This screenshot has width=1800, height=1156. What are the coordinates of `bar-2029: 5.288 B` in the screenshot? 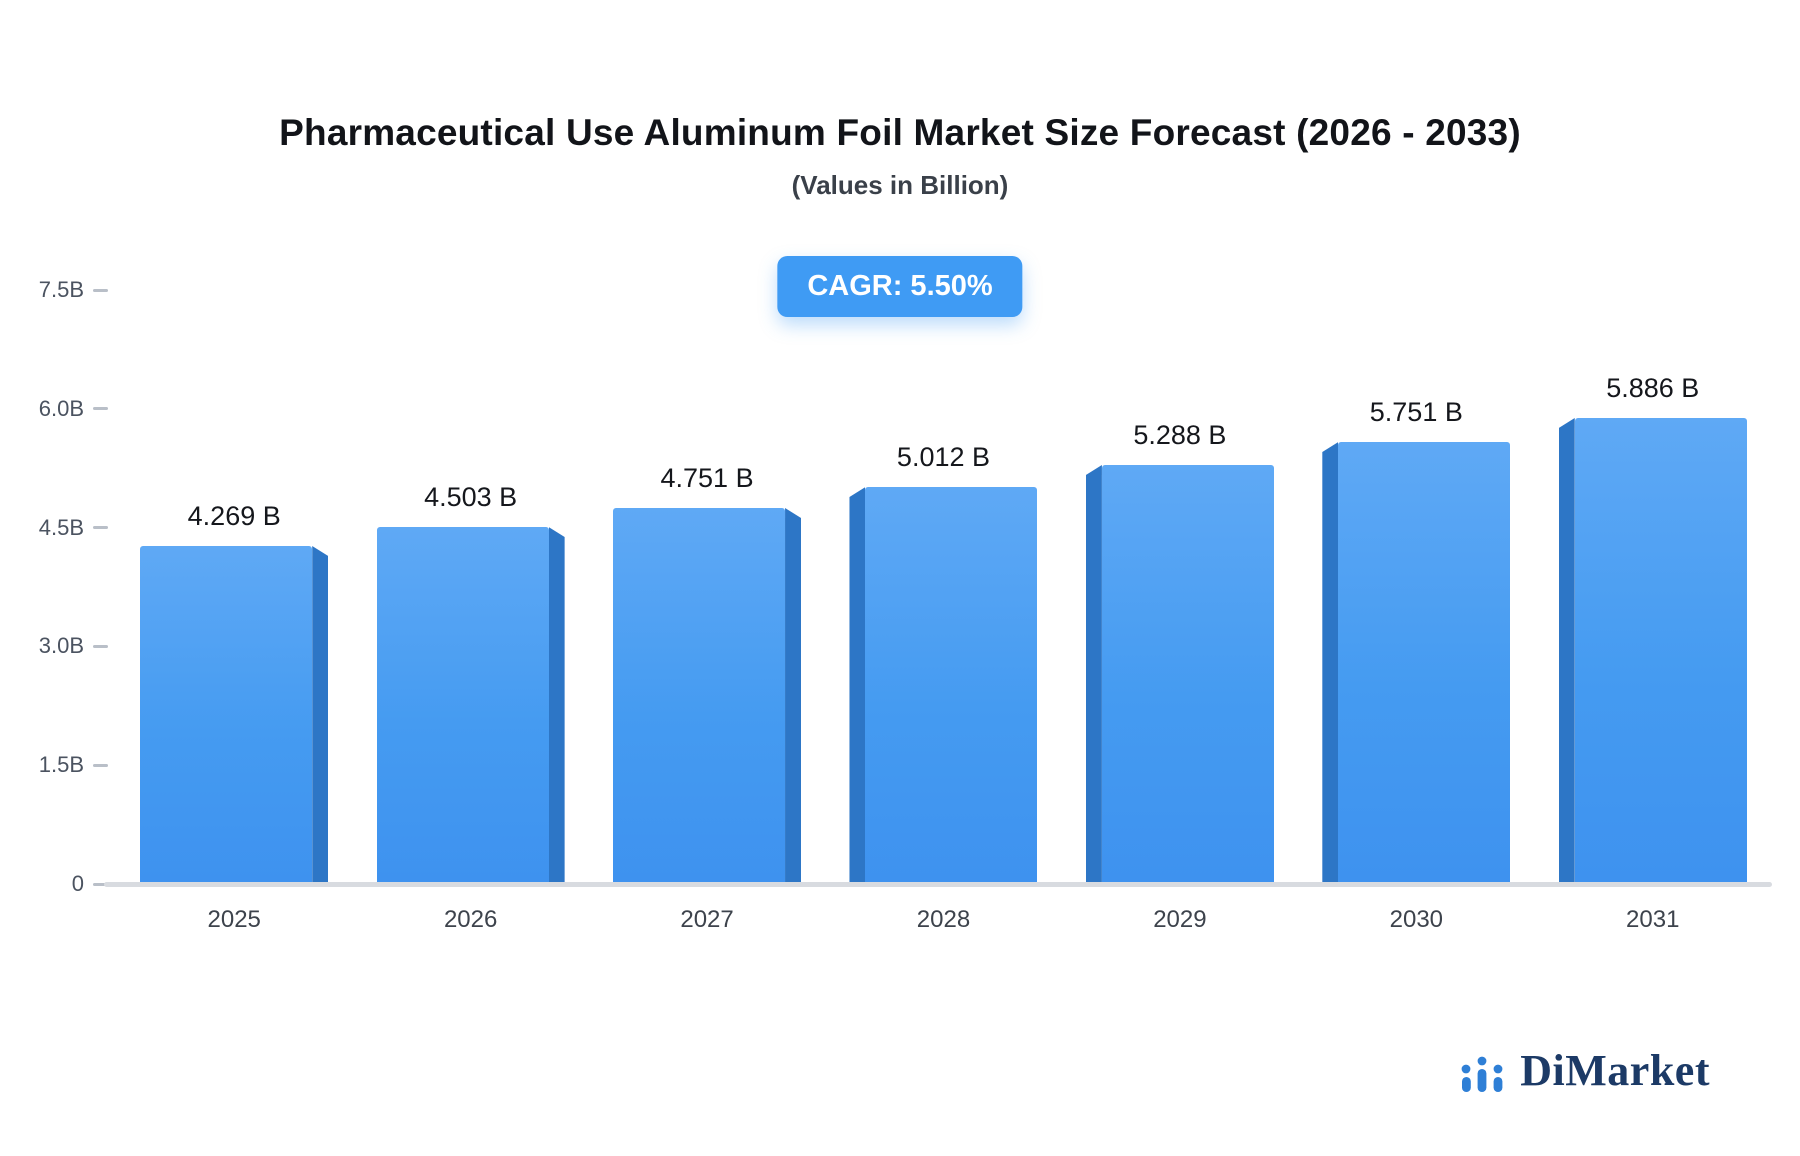 It's located at (1179, 652).